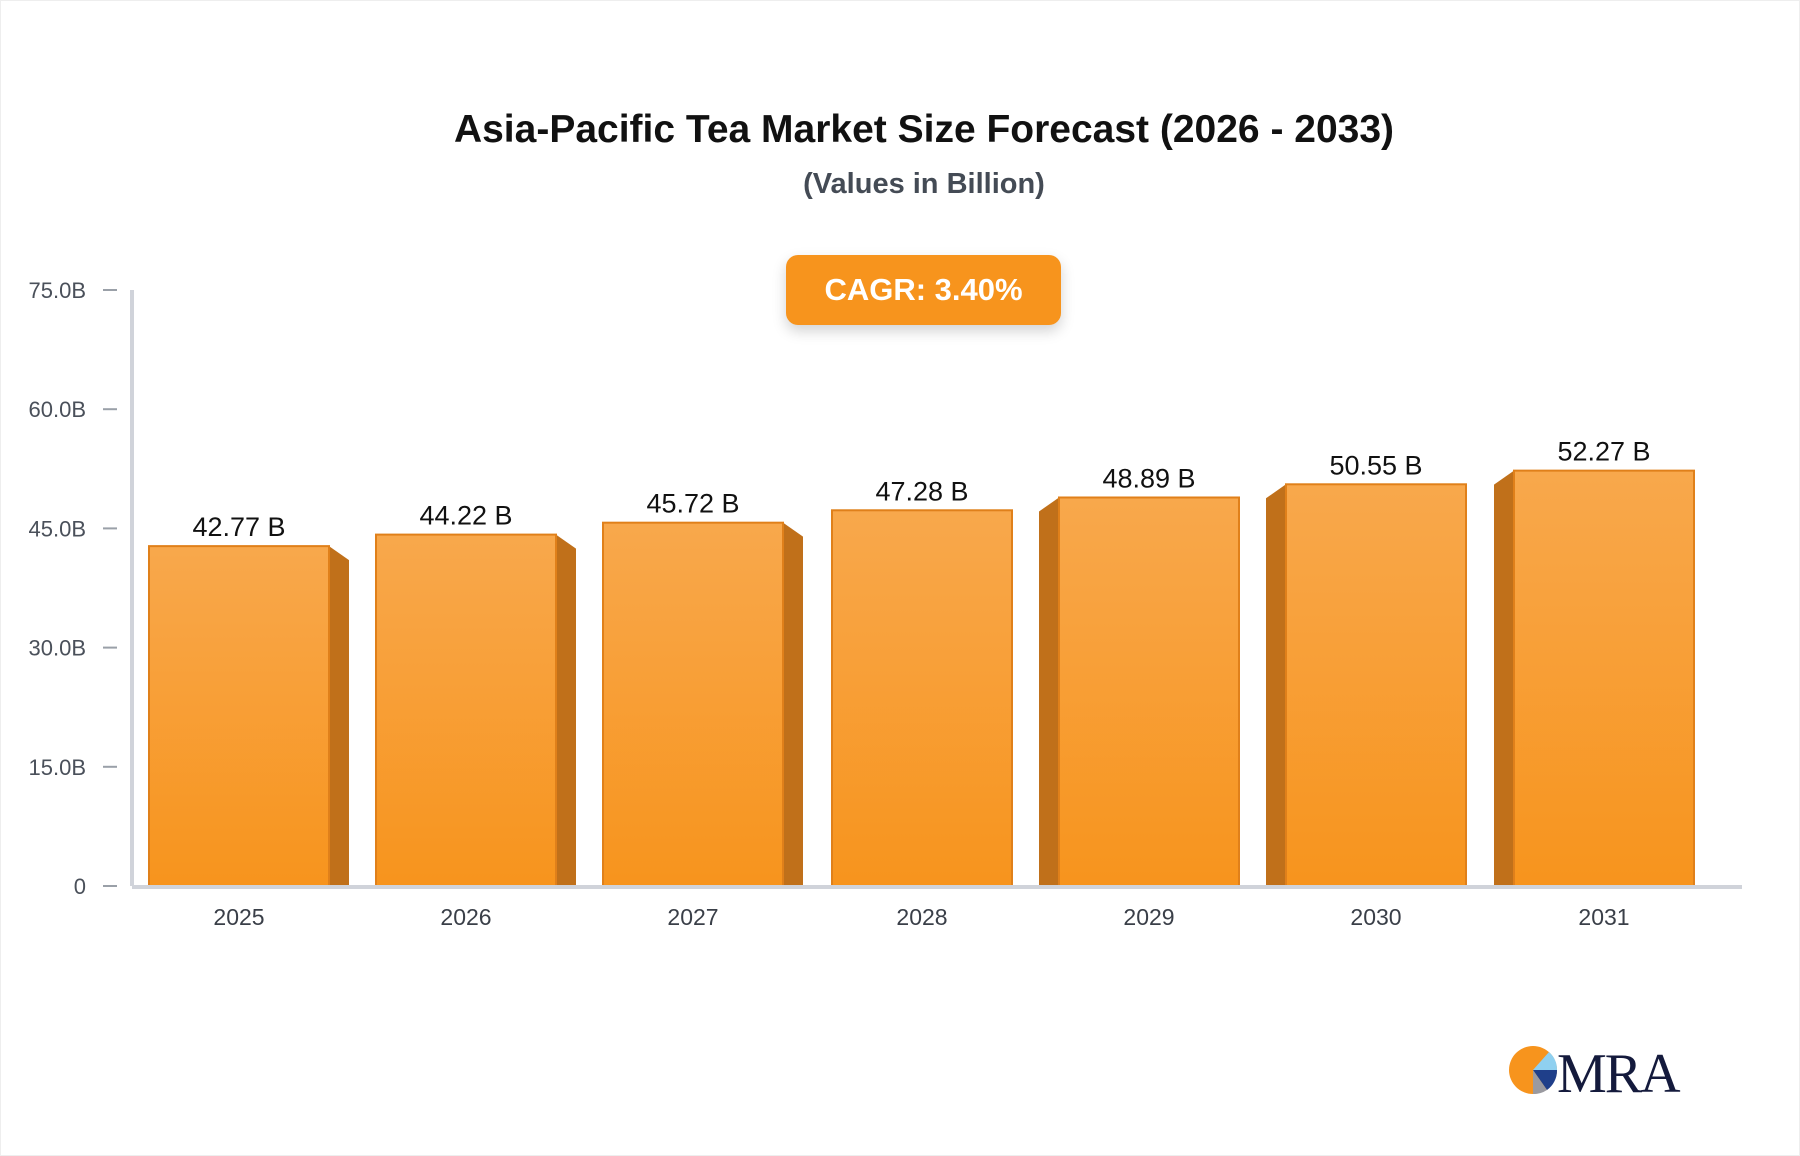 The width and height of the screenshot is (1800, 1156). I want to click on y-tick-label: 30.0B, so click(58, 648).